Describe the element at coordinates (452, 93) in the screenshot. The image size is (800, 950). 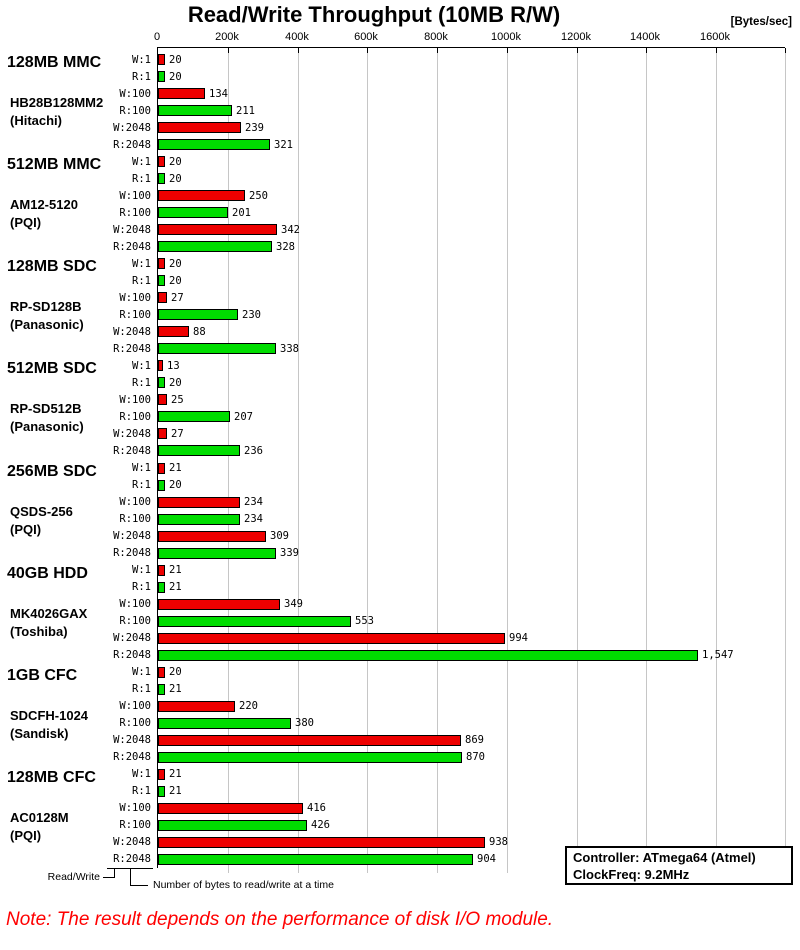
I see `bar-row: W:100 134` at that location.